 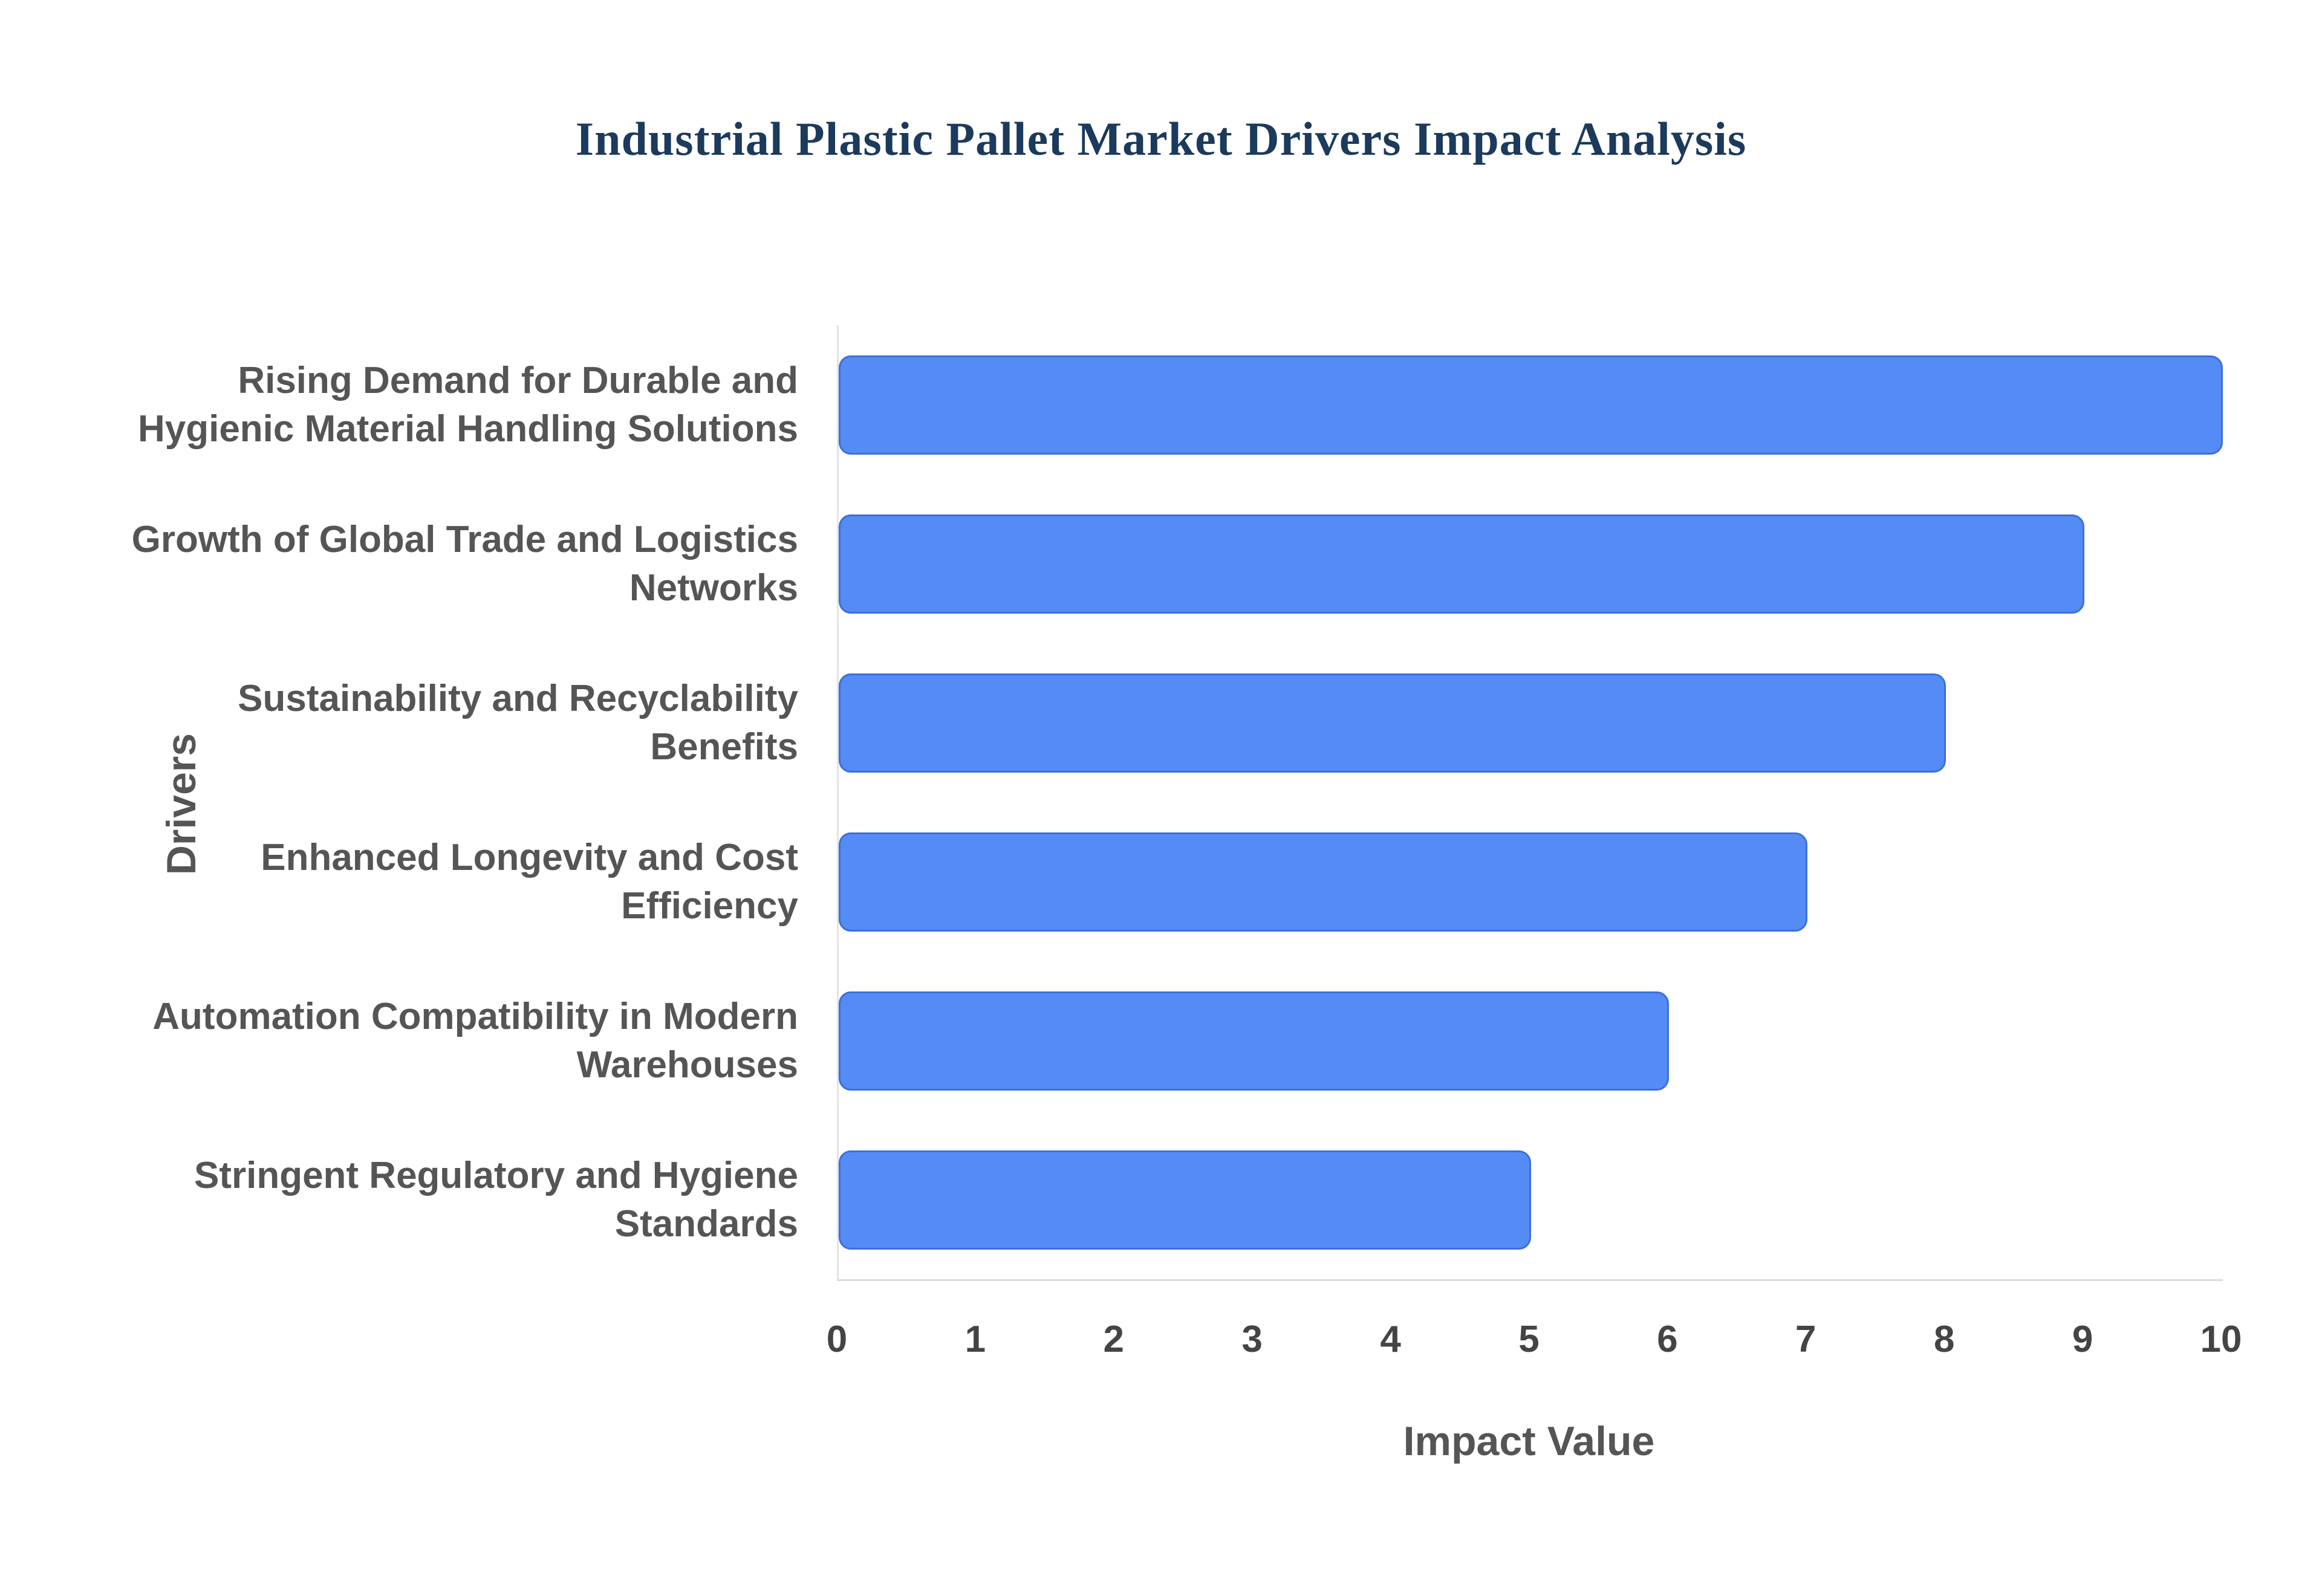 What do you see at coordinates (2082, 1339) in the screenshot?
I see `x-tick-label: 9` at bounding box center [2082, 1339].